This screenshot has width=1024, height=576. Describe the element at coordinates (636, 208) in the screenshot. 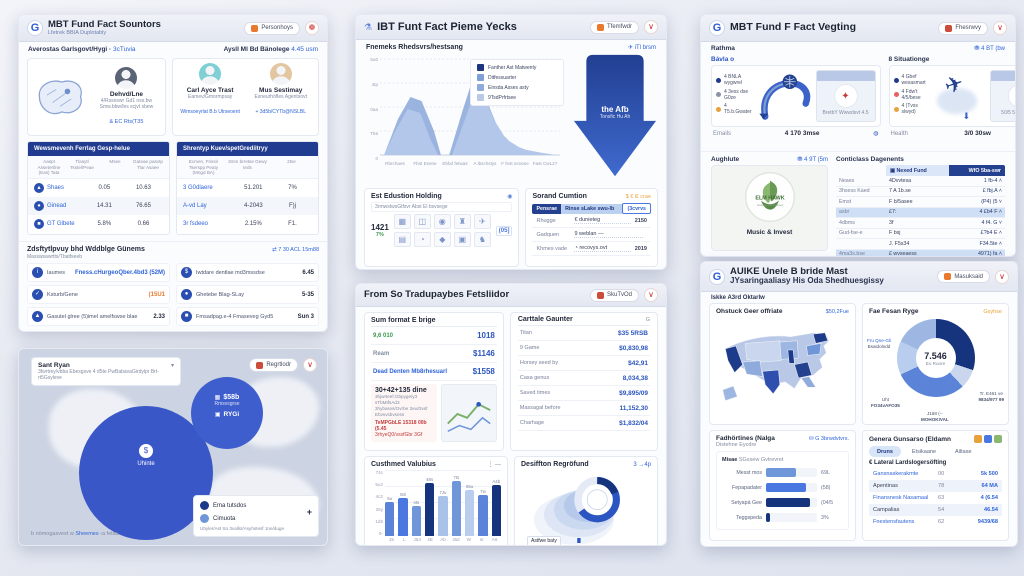

I see `mini-col: (3cvrvs` at that location.